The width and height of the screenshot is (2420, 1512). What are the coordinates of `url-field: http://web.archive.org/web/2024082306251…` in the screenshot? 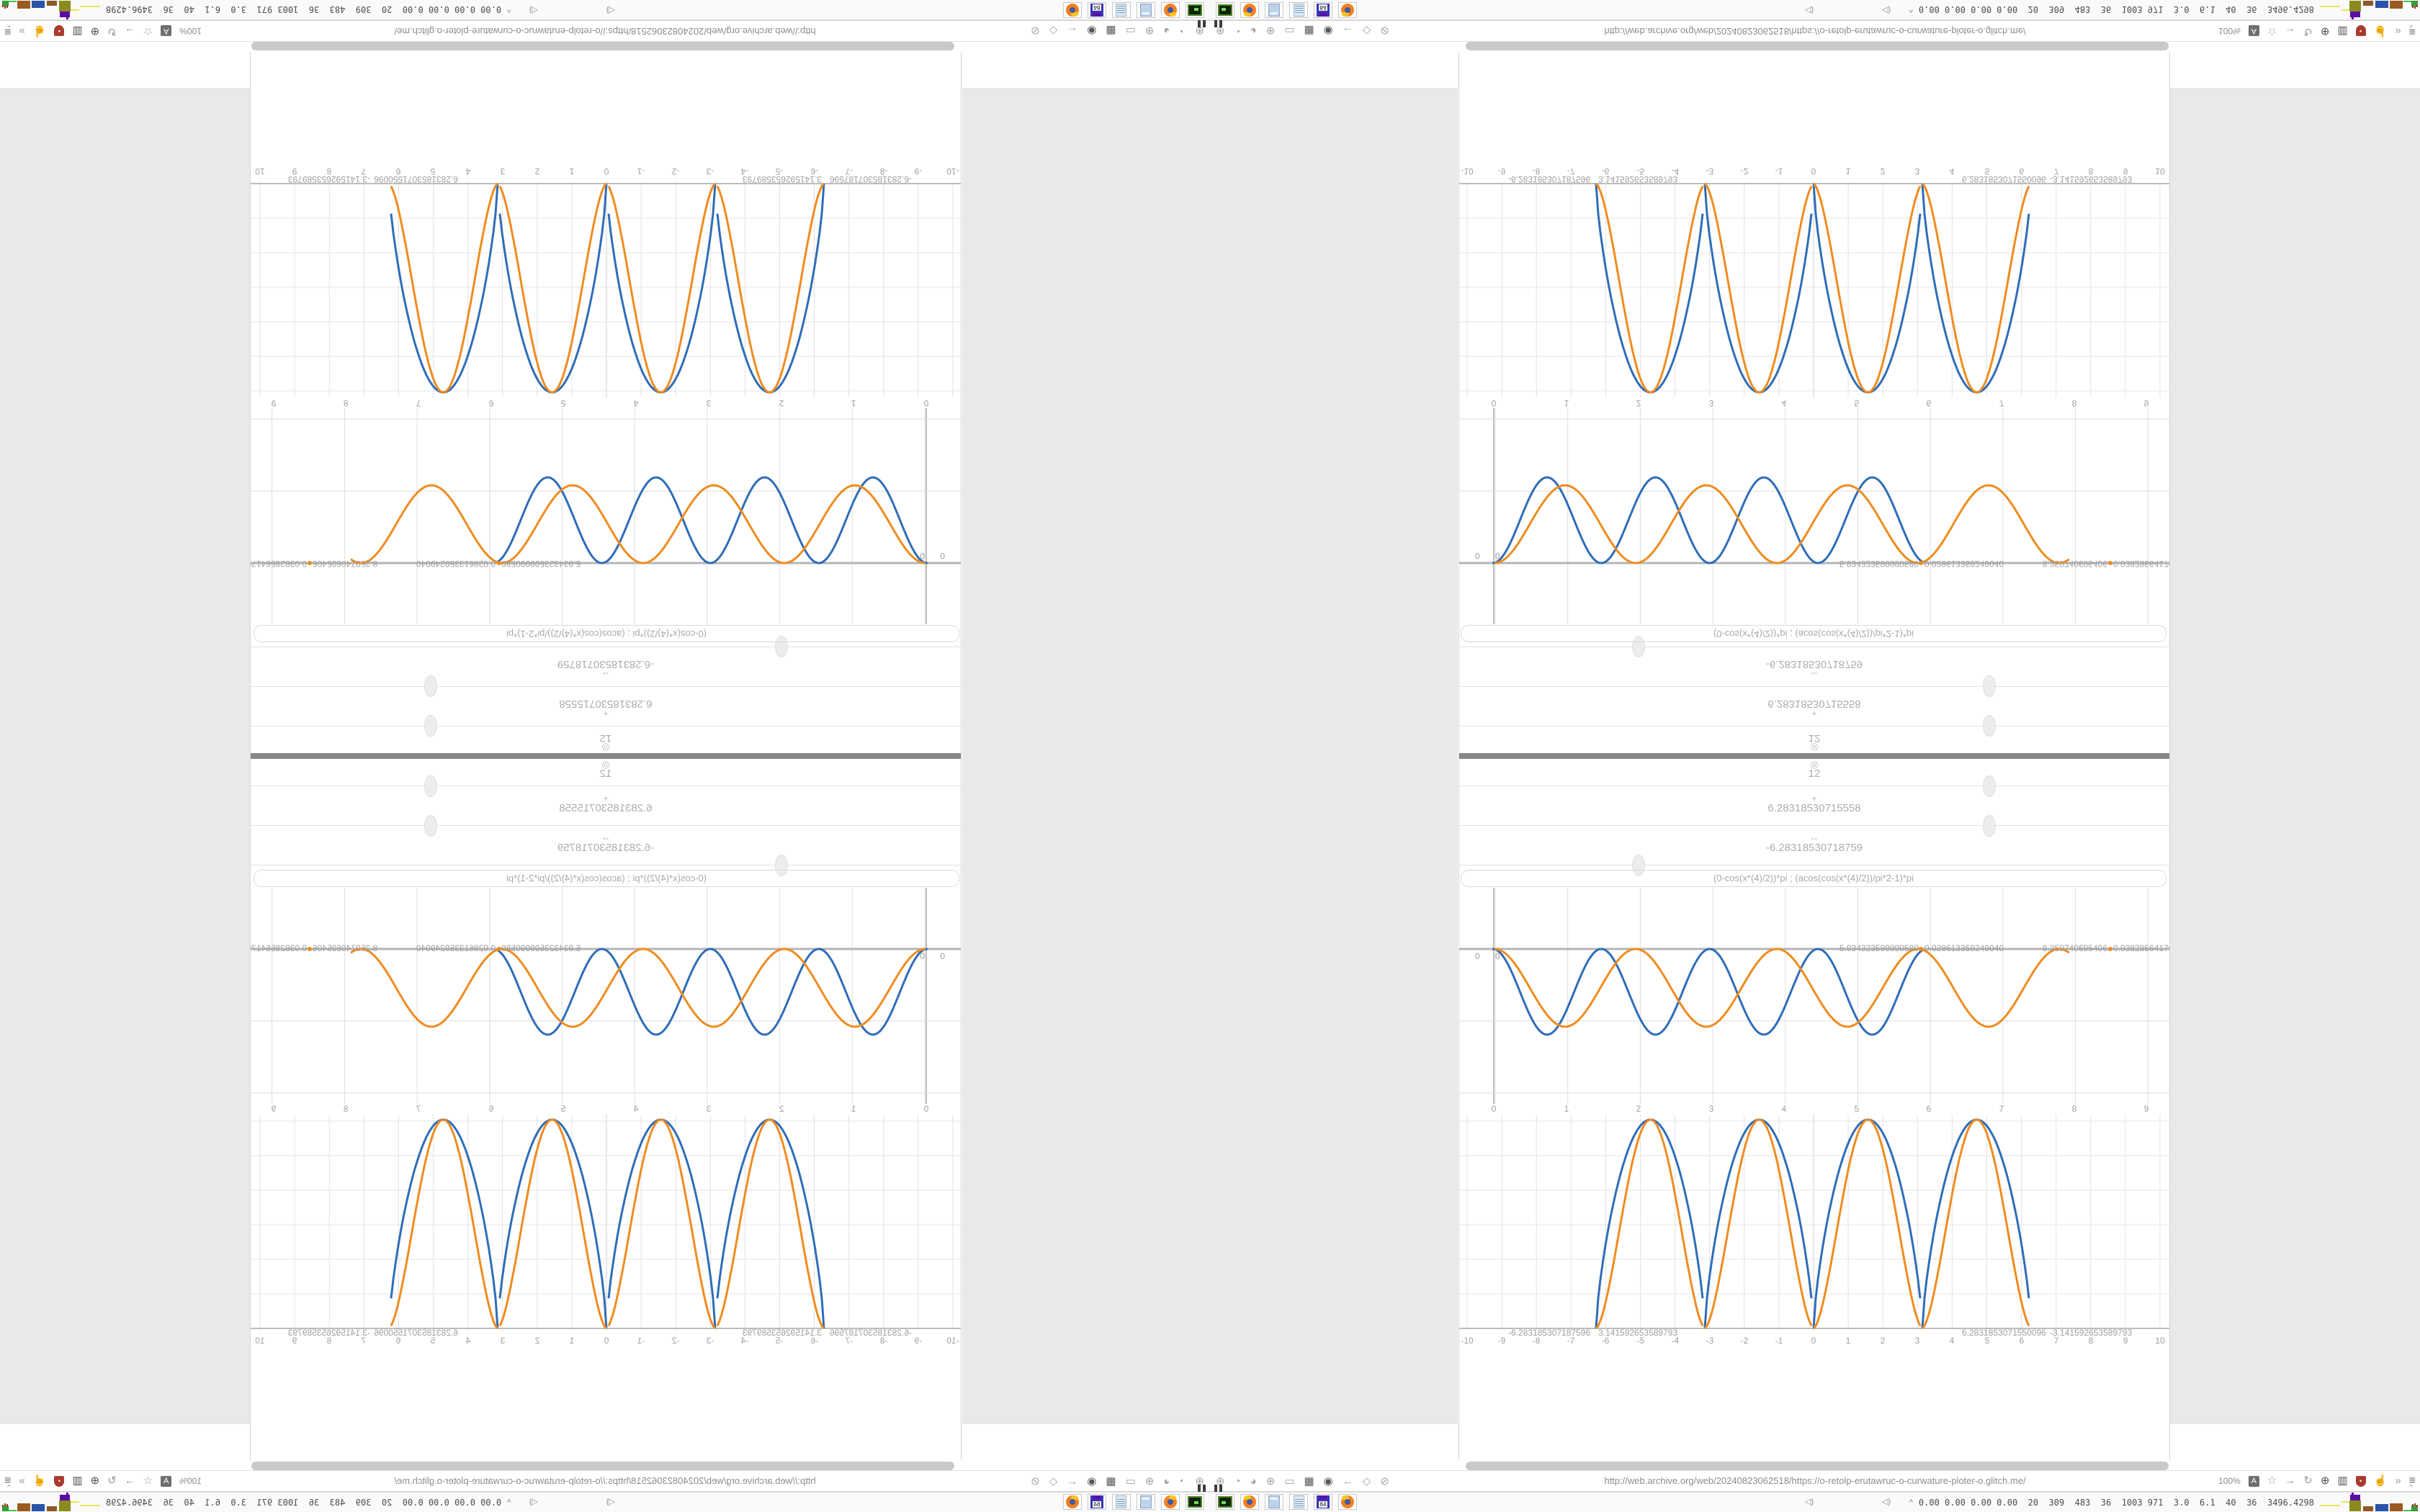 It's located at (1815, 1480).